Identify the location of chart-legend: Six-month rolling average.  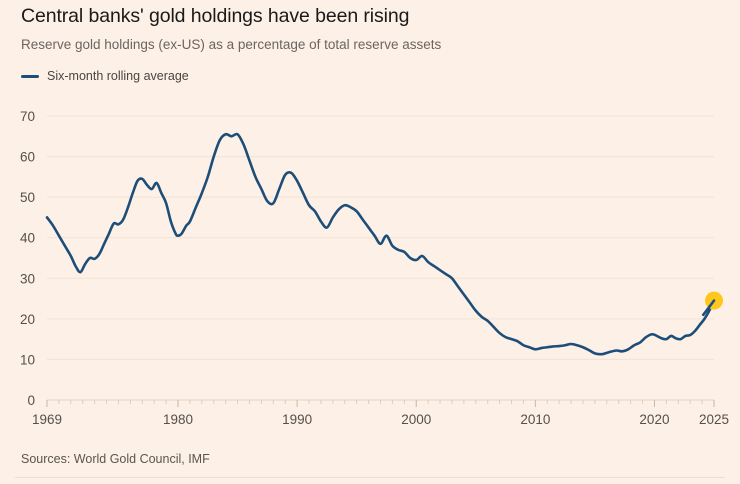
(105, 76).